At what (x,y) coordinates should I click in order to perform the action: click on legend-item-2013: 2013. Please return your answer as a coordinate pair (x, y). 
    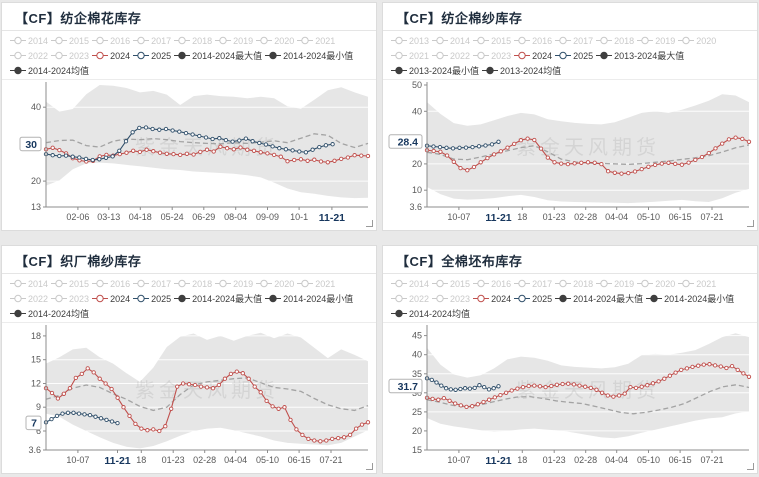
    Looking at the image, I should click on (410, 40).